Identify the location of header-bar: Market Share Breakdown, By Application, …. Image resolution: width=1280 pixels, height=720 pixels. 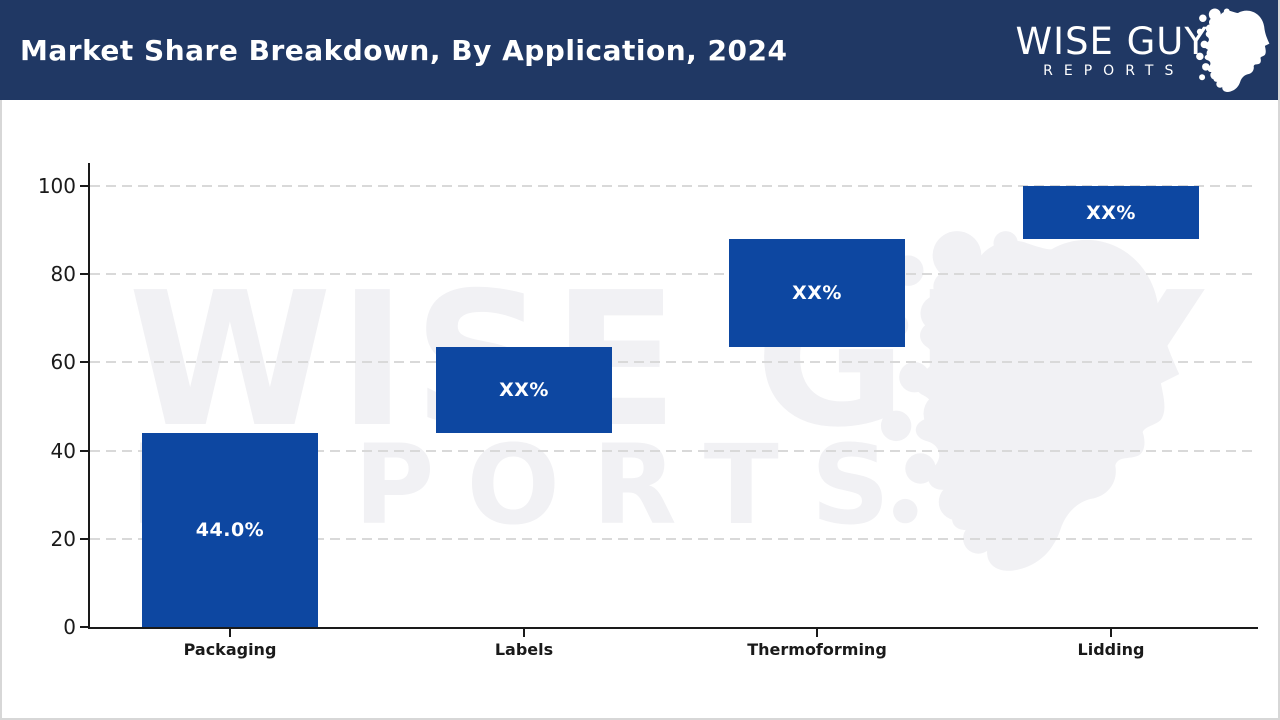
(640, 50).